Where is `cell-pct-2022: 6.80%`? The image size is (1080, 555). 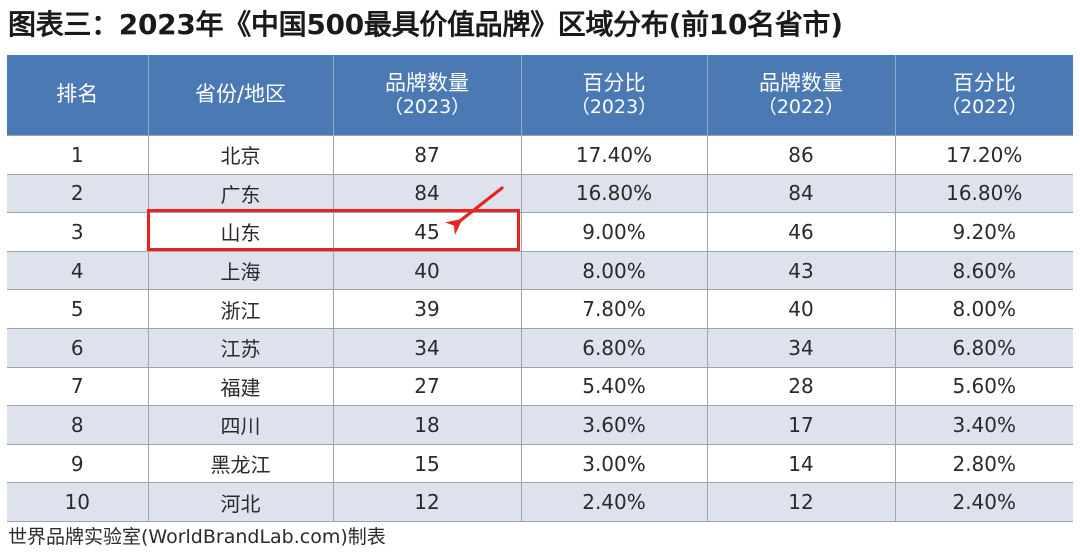
cell-pct-2022: 6.80% is located at coordinates (984, 348).